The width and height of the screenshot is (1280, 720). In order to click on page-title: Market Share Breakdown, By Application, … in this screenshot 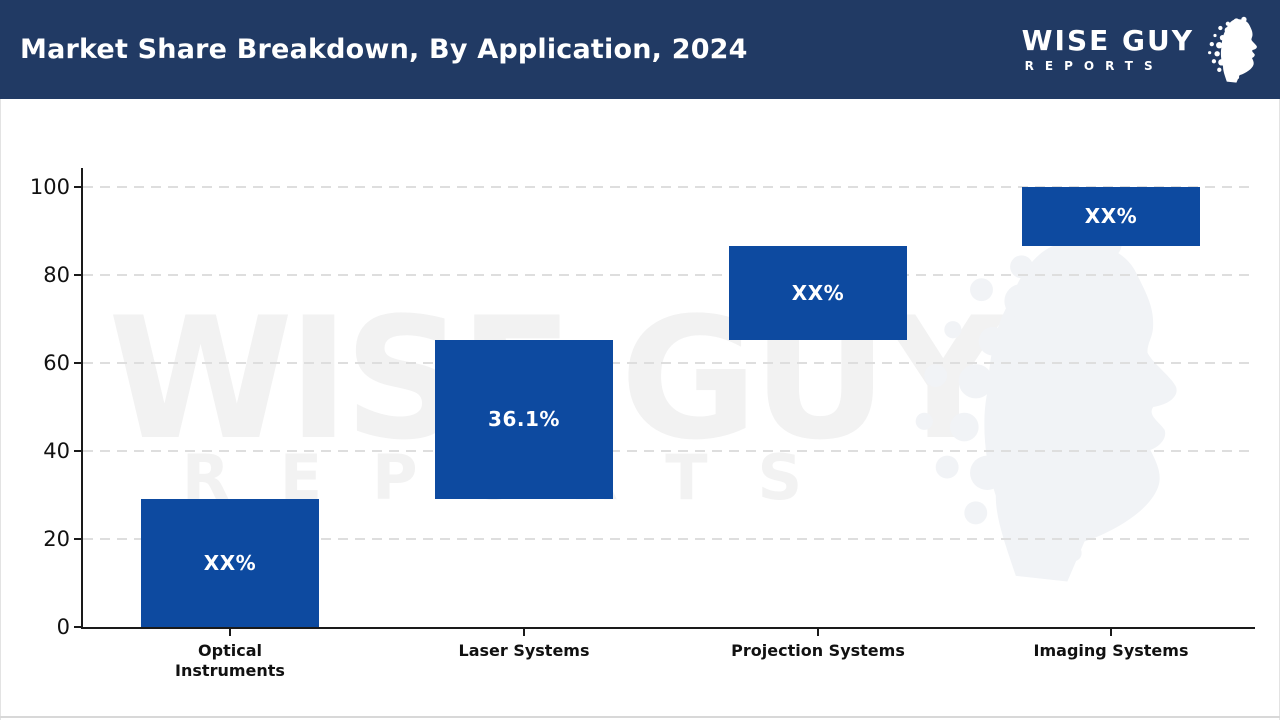, I will do `click(384, 49)`.